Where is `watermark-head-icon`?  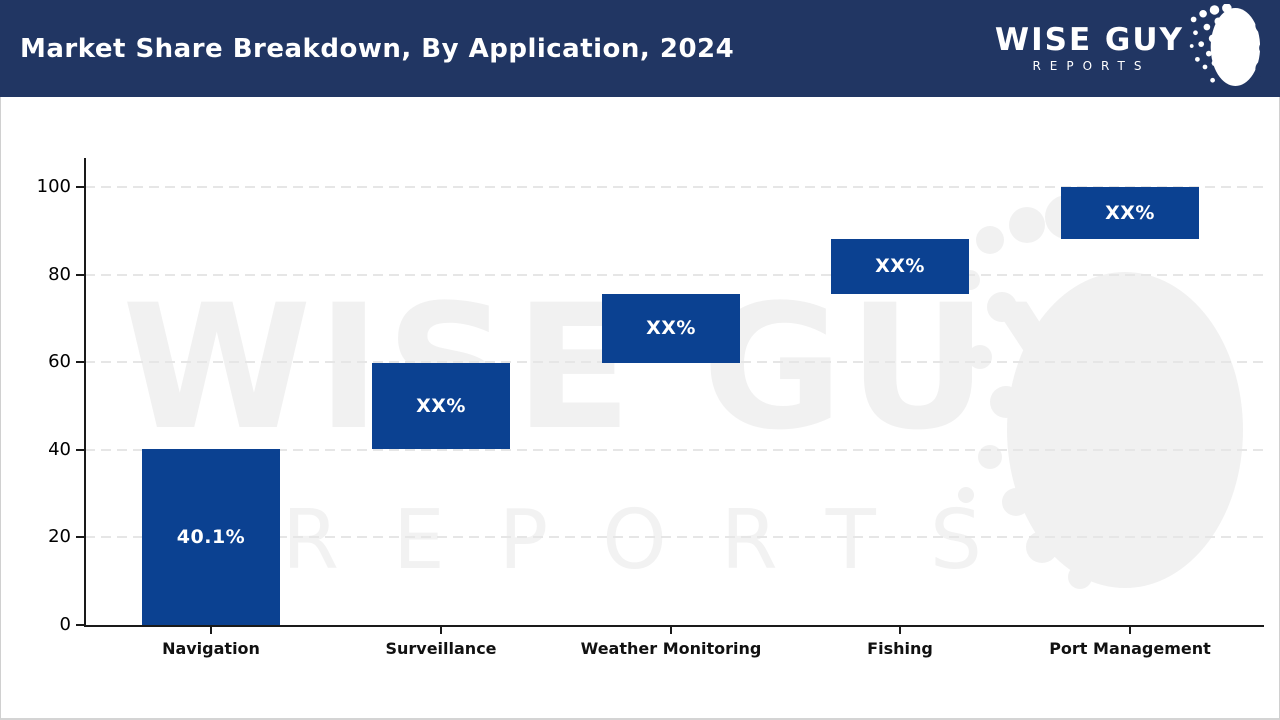 watermark-head-icon is located at coordinates (1090, 397).